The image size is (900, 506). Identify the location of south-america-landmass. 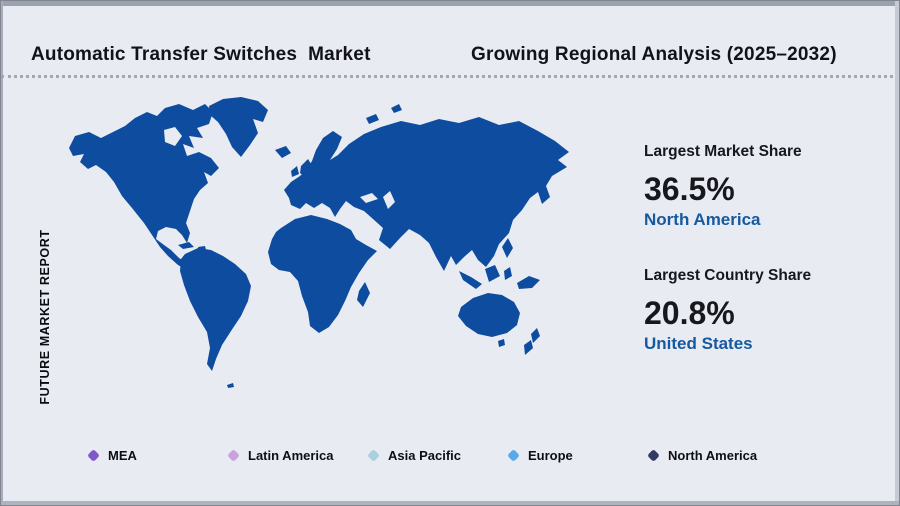
(215, 318).